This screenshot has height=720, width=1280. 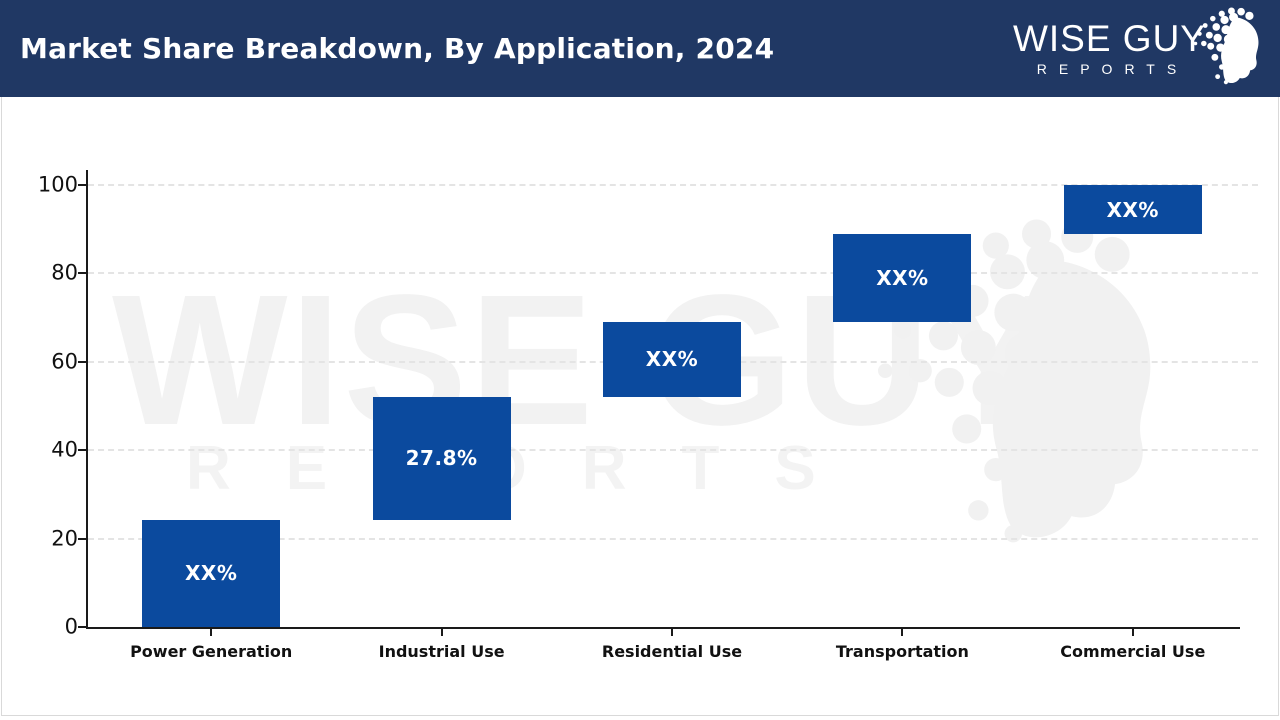 I want to click on y-axis-line, so click(x=87, y=399).